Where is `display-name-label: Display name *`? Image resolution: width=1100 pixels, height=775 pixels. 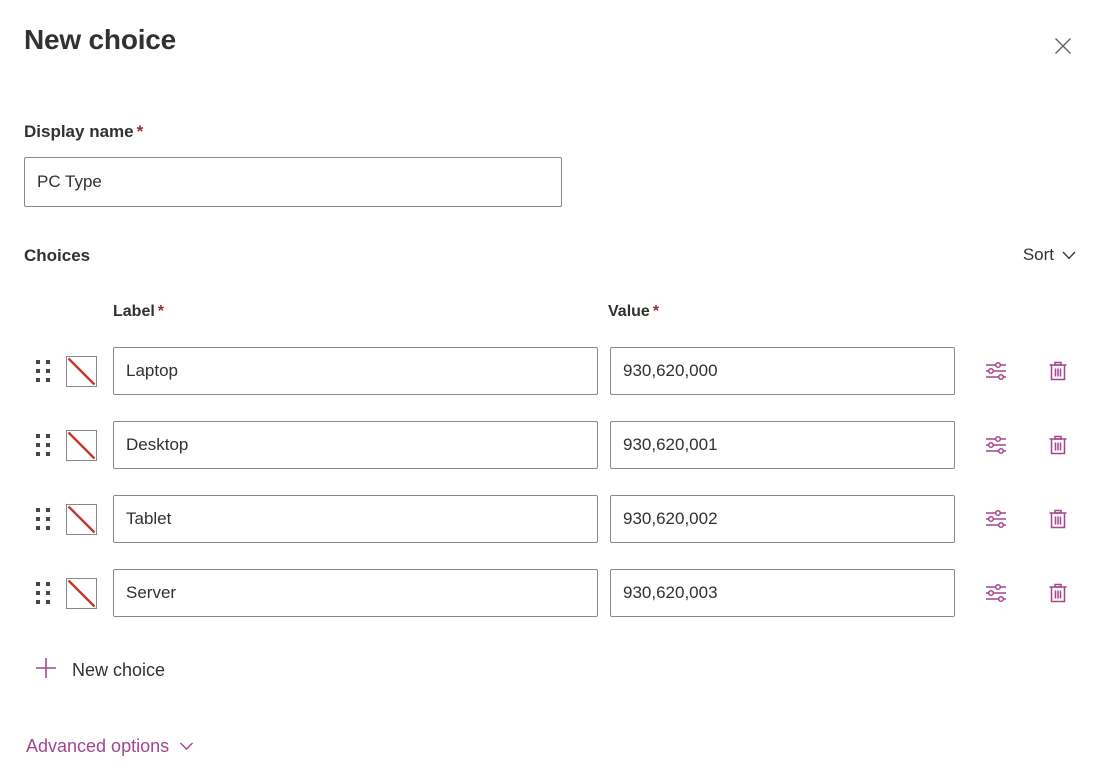
display-name-label: Display name * is located at coordinates (83, 132).